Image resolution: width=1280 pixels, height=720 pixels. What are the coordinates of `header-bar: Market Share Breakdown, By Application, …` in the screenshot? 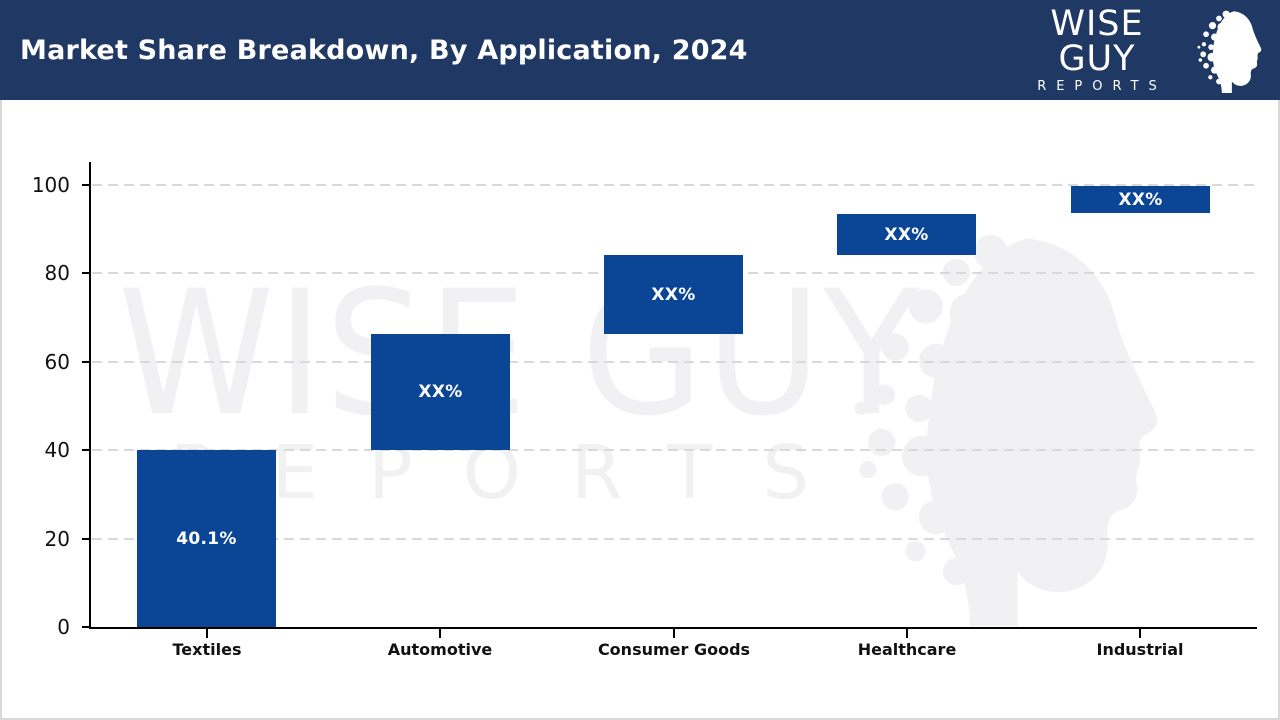 It's located at (640, 50).